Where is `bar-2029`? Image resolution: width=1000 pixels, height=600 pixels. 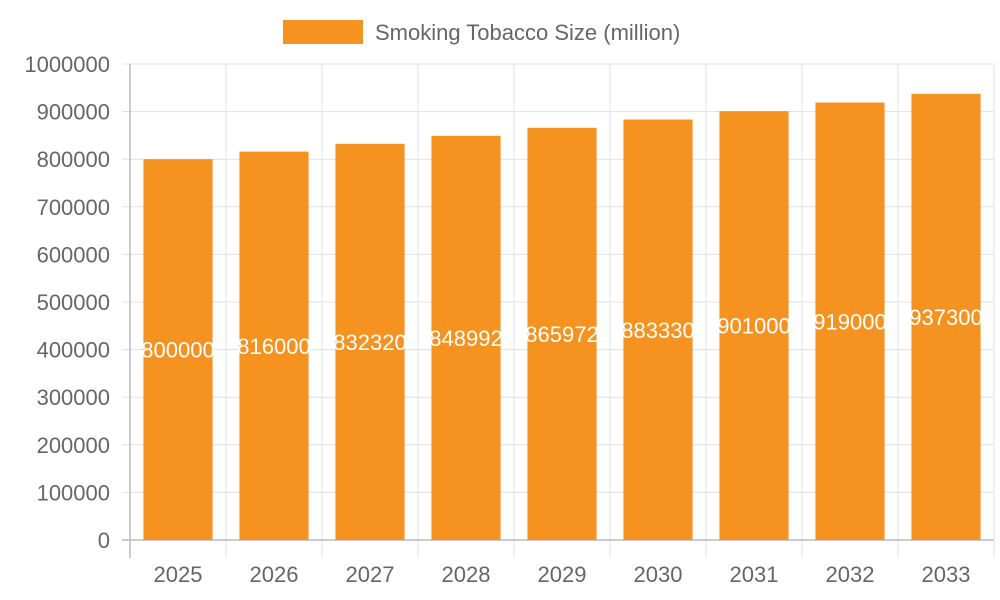 bar-2029 is located at coordinates (562, 333).